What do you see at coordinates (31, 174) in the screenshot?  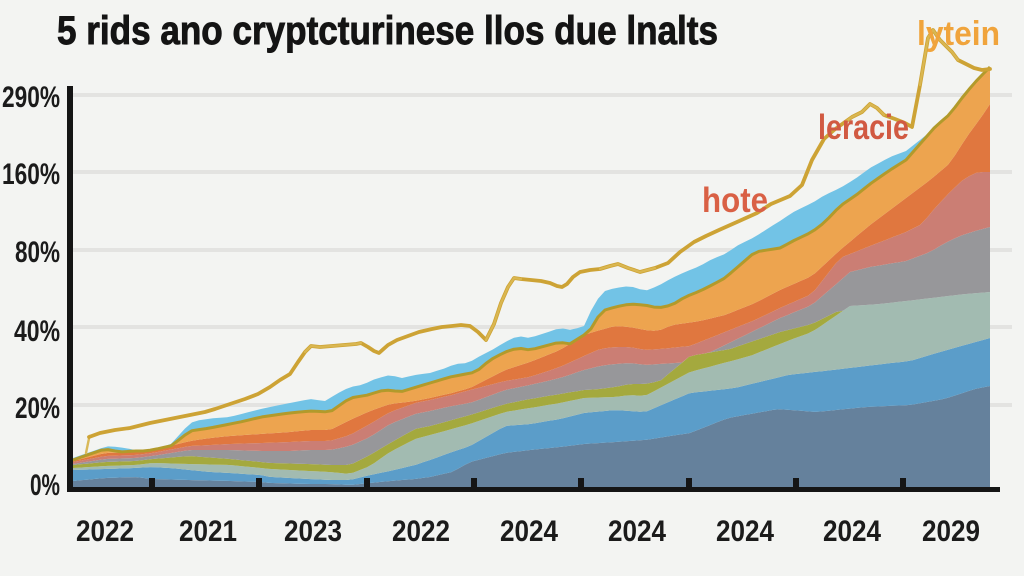 I see `svg-text: 160%` at bounding box center [31, 174].